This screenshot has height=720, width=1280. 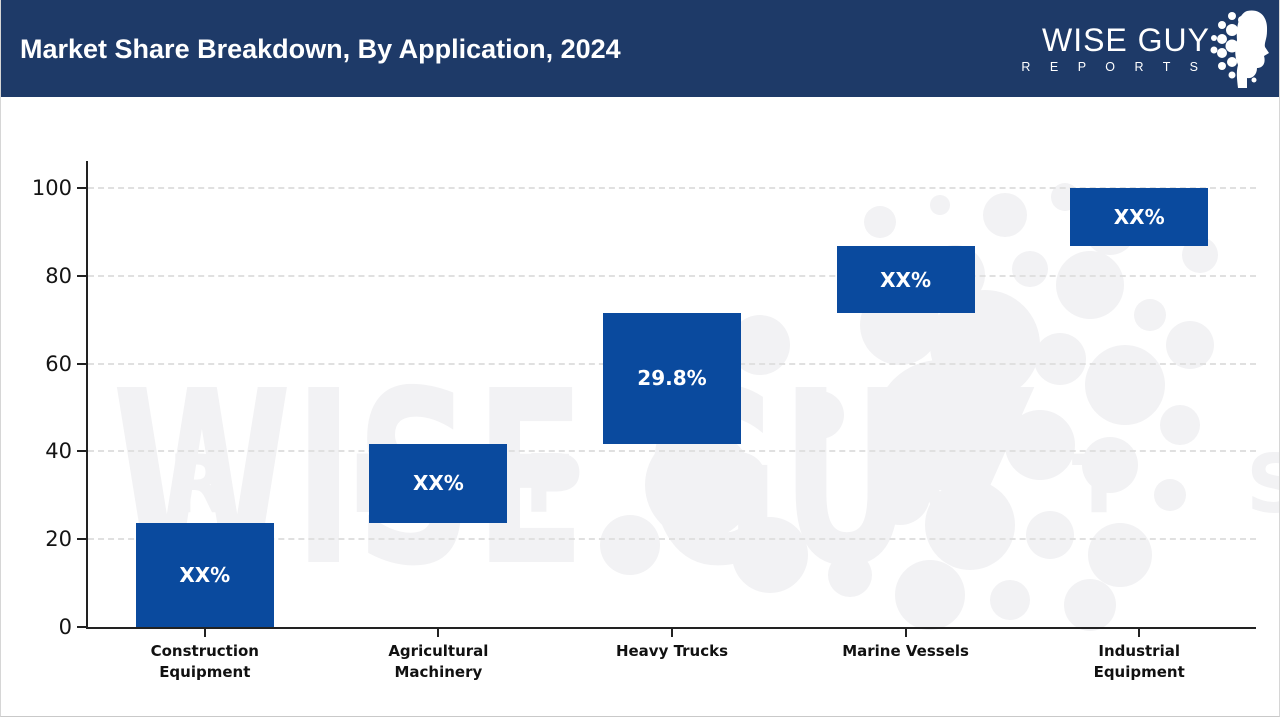 What do you see at coordinates (905, 651) in the screenshot?
I see `x-tick-label: Marine Vessels` at bounding box center [905, 651].